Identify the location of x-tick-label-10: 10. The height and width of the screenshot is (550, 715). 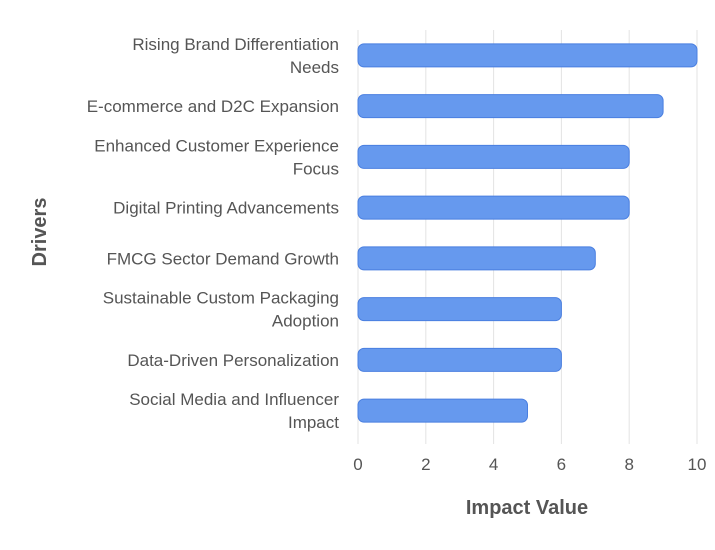
(697, 464).